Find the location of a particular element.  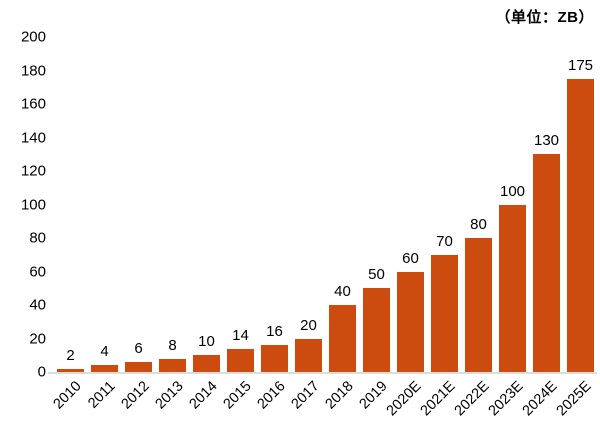

bar-2015 is located at coordinates (240, 360).